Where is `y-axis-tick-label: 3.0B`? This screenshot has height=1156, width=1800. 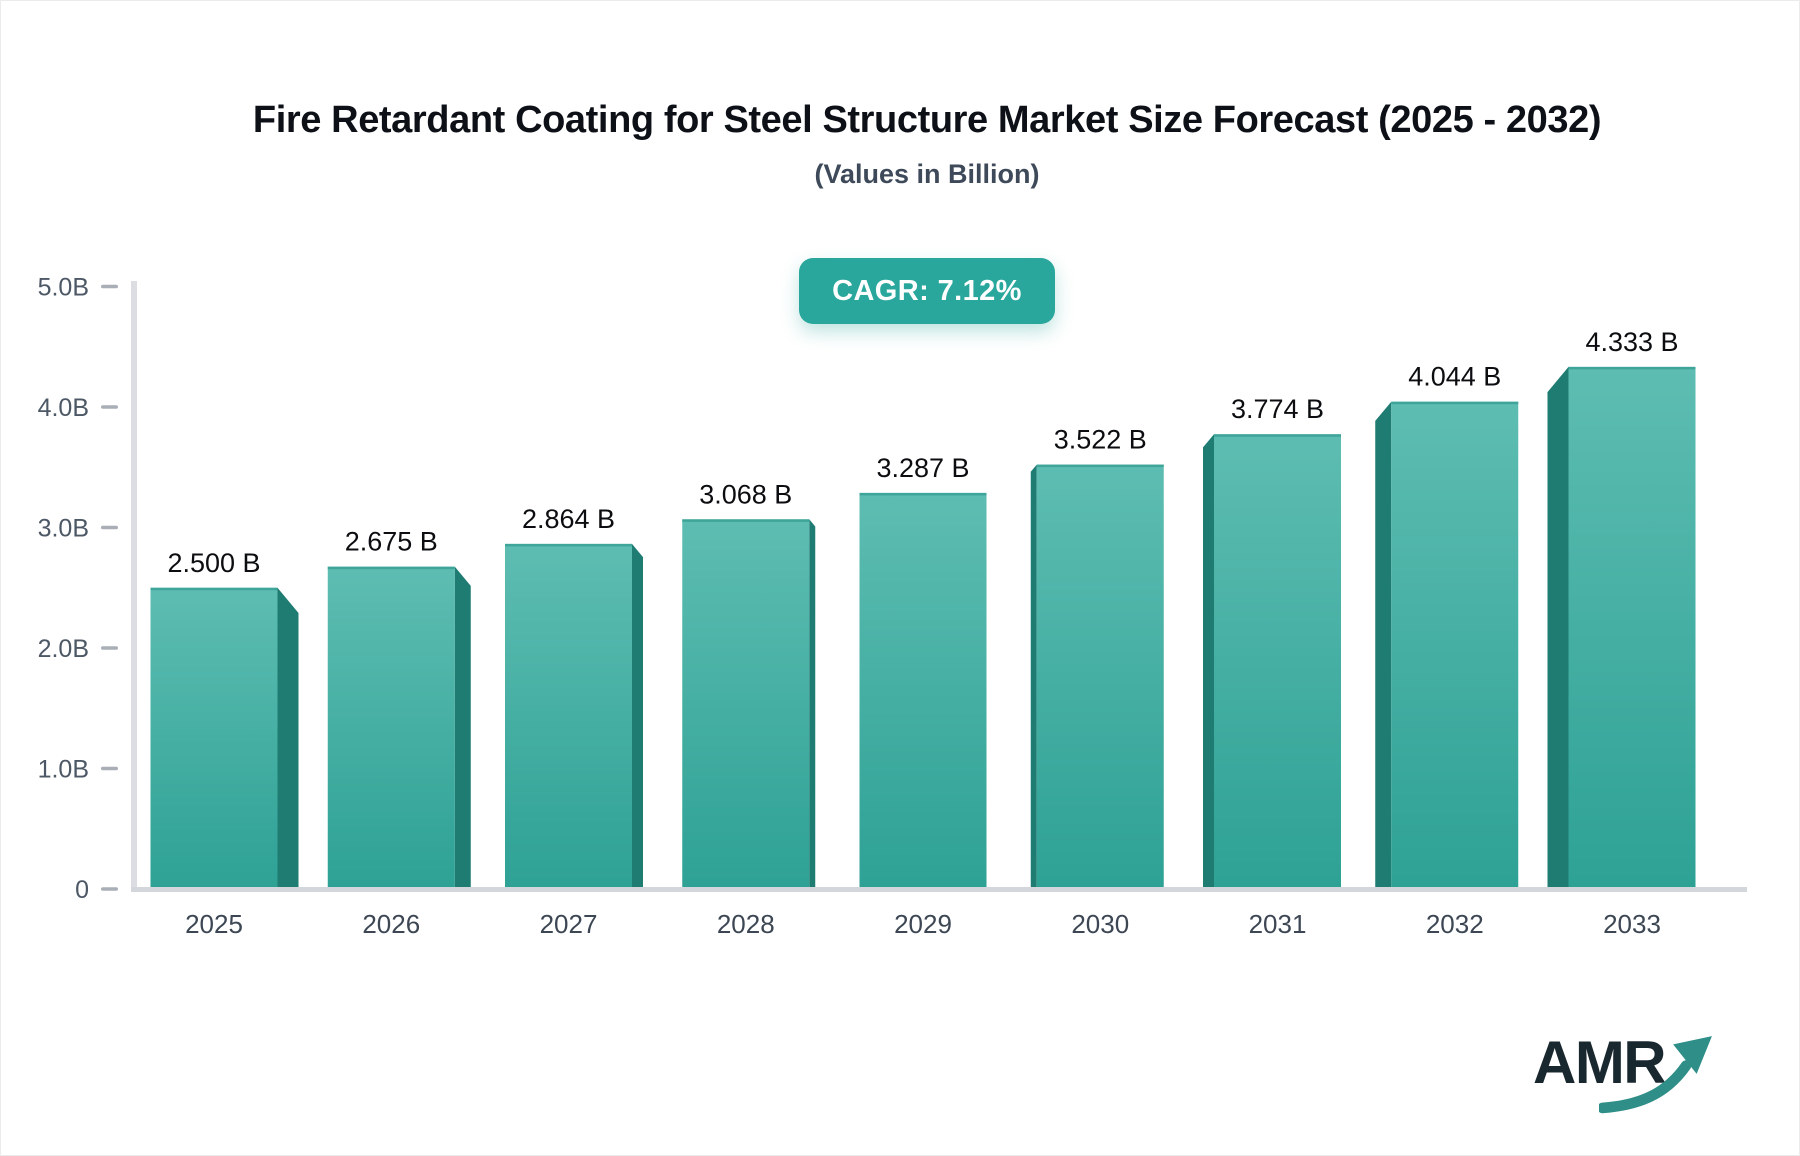 y-axis-tick-label: 3.0B is located at coordinates (63, 529).